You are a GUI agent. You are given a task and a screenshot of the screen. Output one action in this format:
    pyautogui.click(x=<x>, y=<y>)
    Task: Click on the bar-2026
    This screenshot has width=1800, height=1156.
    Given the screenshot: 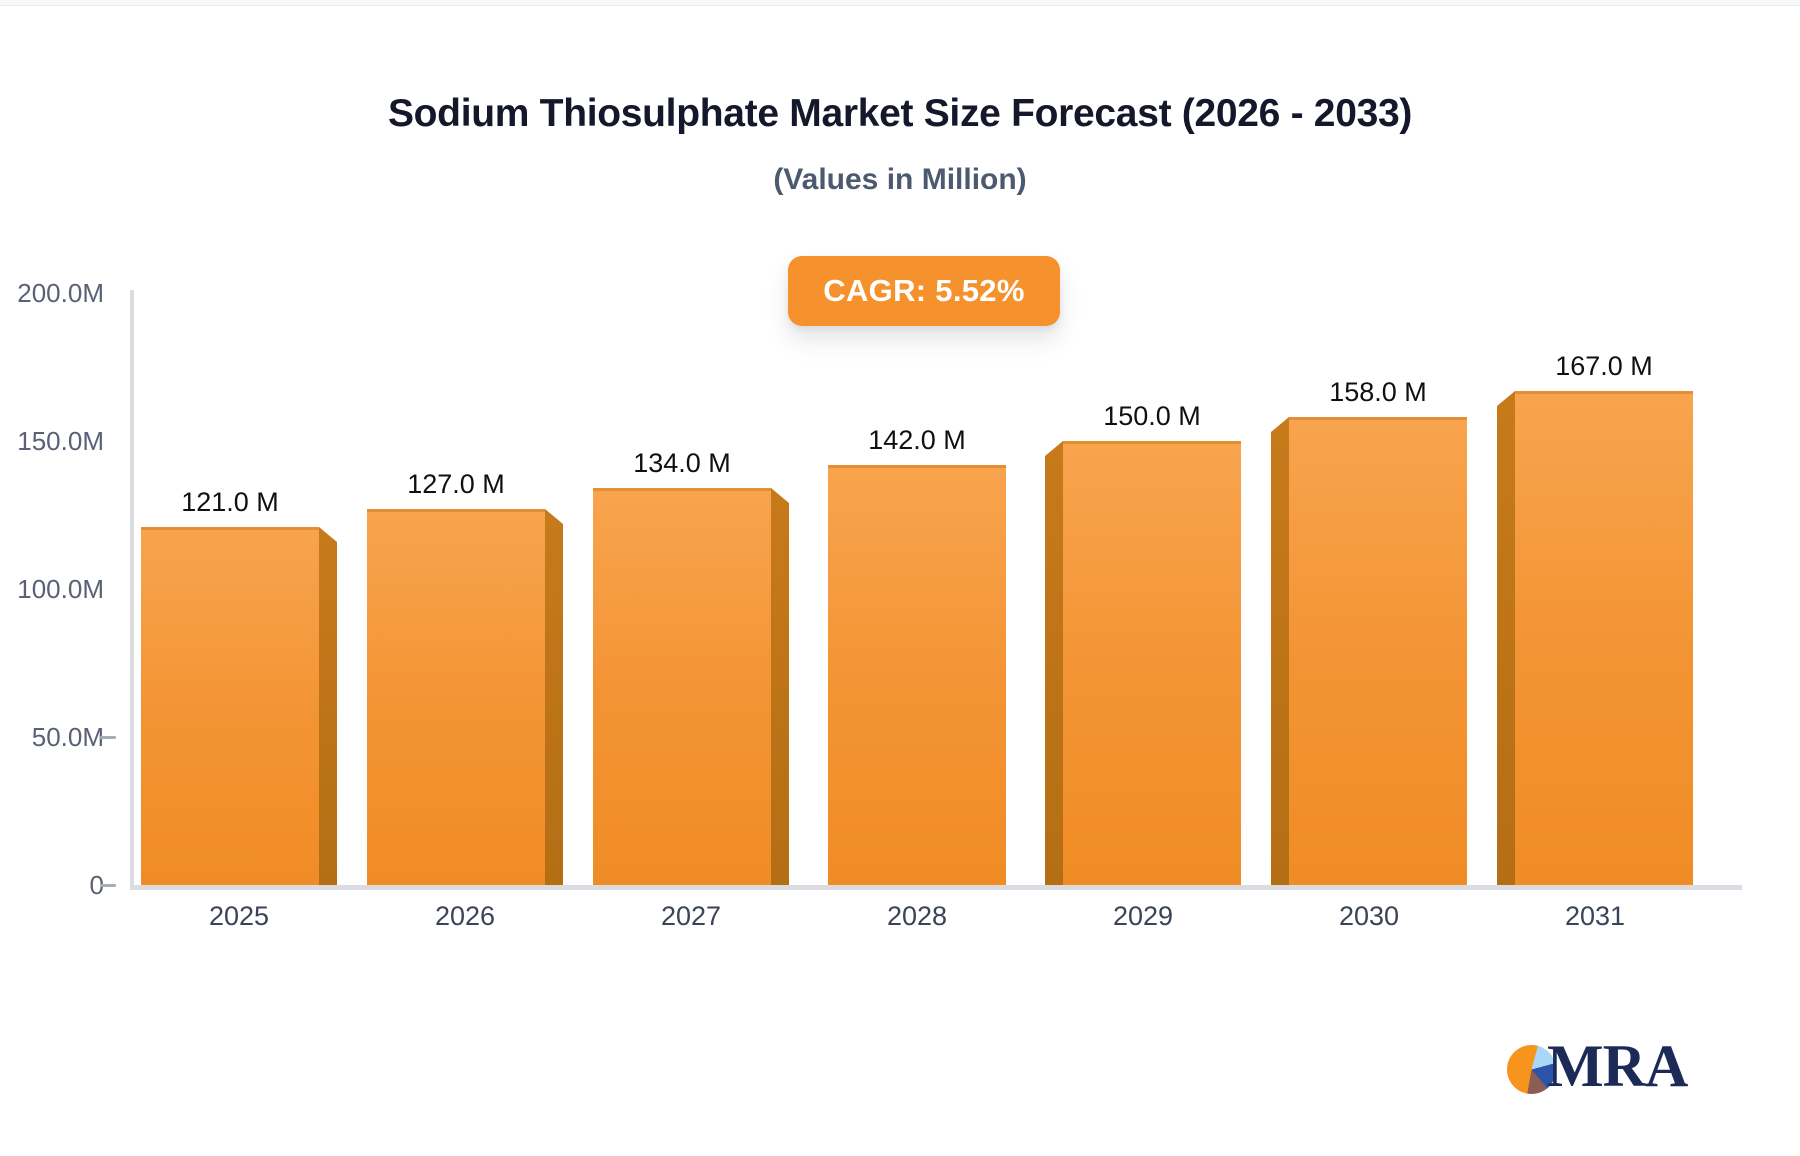 What is the action you would take?
    pyautogui.click(x=465, y=697)
    